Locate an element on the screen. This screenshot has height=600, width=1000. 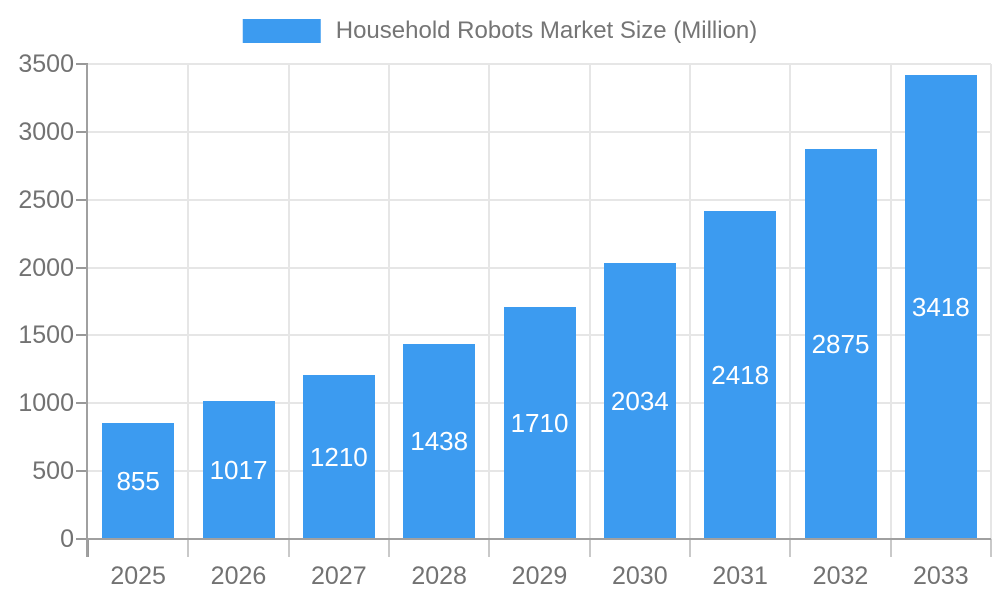
y-axis-tick-label: 3500 is located at coordinates (46, 64).